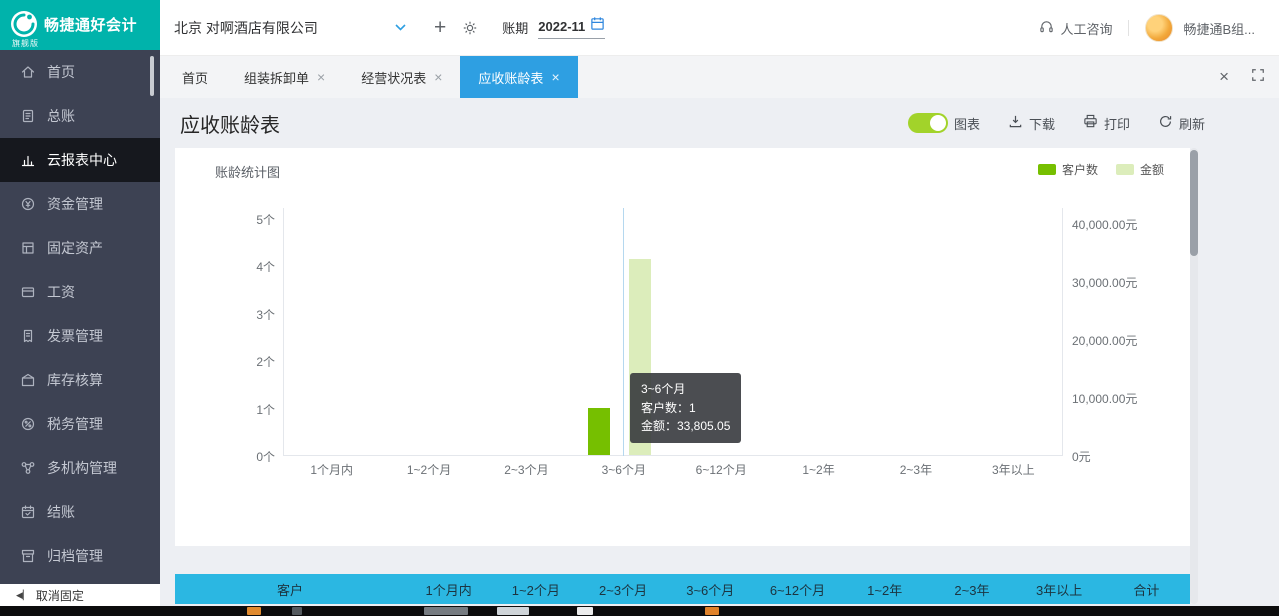 Image resolution: width=1279 pixels, height=616 pixels. What do you see at coordinates (1031, 123) in the screenshot?
I see `download-button: 下载` at bounding box center [1031, 123].